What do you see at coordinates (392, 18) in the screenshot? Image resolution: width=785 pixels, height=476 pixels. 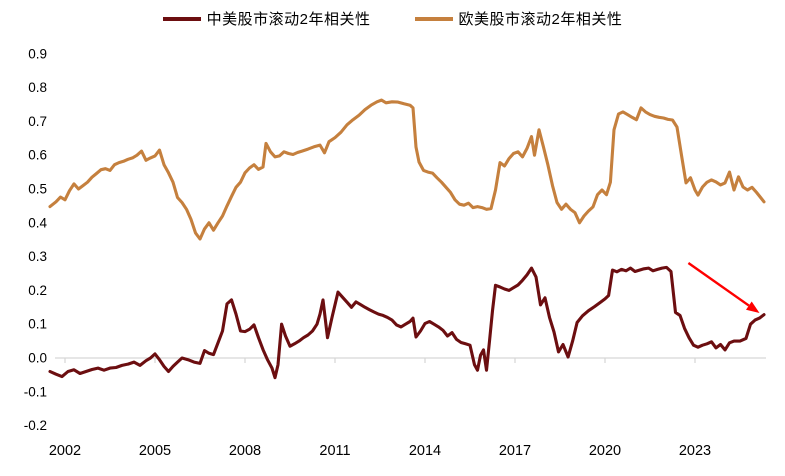 I see `chart-legend: 中美股市滚动2年相关性 欧美股市滚动2年相关性` at bounding box center [392, 18].